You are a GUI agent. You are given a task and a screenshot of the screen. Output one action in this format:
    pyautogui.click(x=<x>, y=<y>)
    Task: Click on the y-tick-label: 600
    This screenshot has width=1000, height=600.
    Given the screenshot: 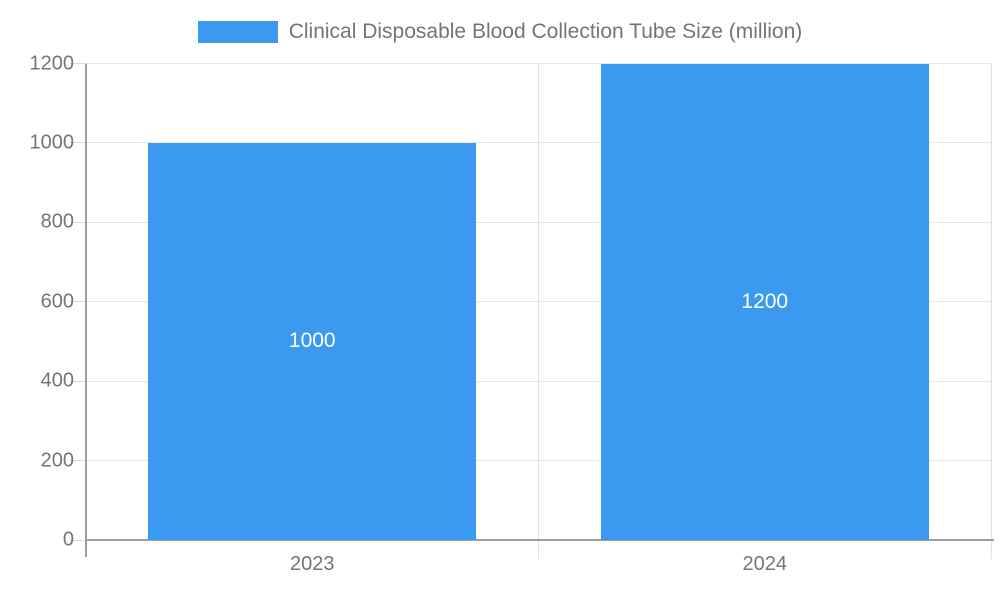 What is the action you would take?
    pyautogui.click(x=57, y=301)
    